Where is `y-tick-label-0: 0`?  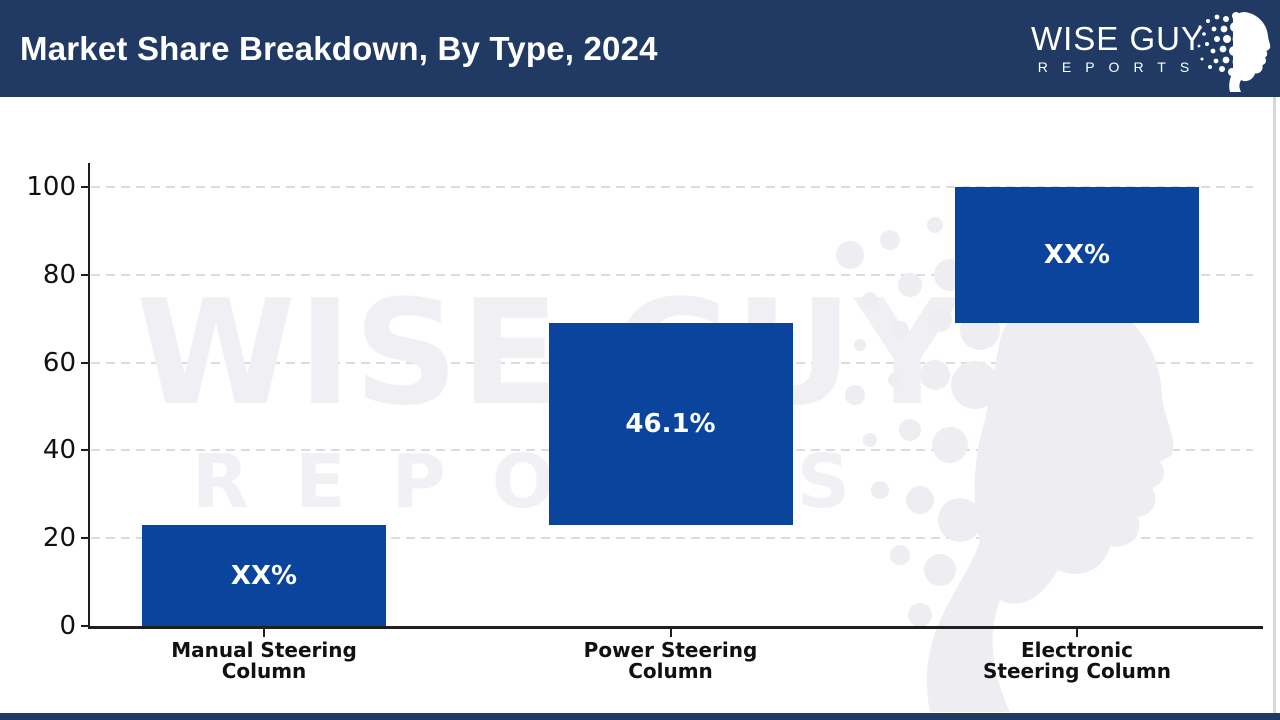 y-tick-label-0: 0 is located at coordinates (67, 626).